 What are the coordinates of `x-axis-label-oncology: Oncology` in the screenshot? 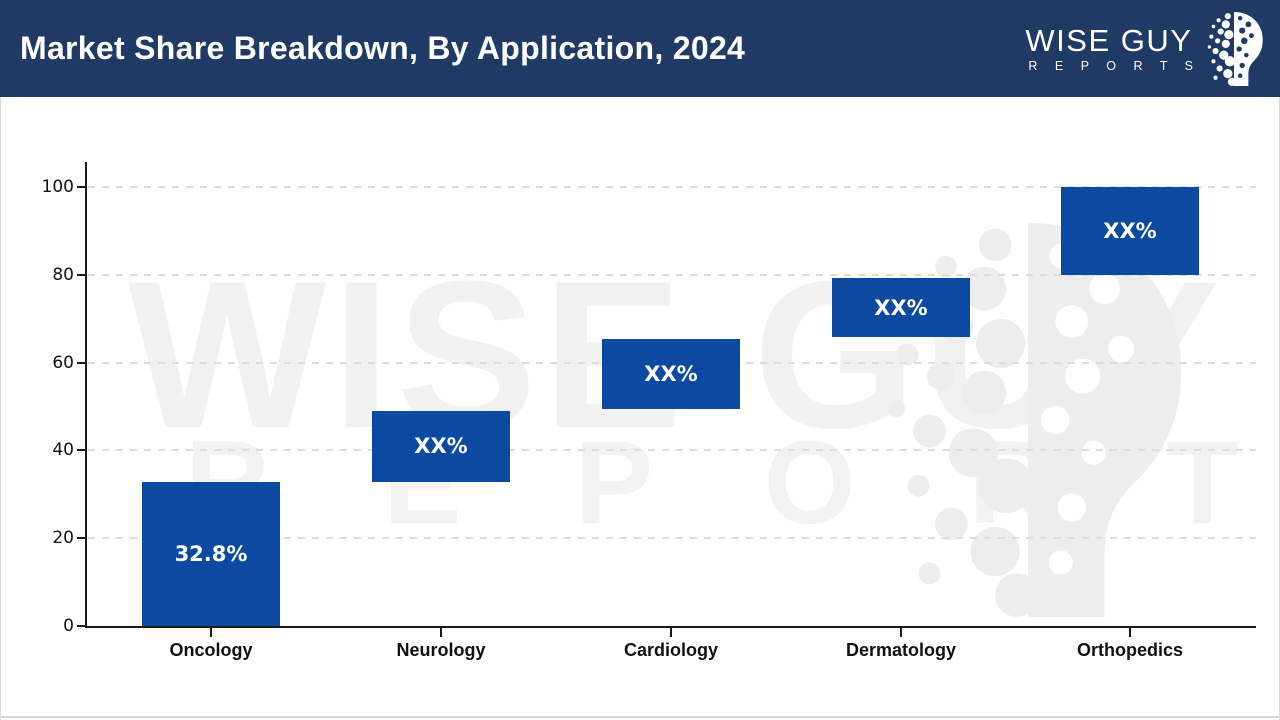 It's located at (211, 650).